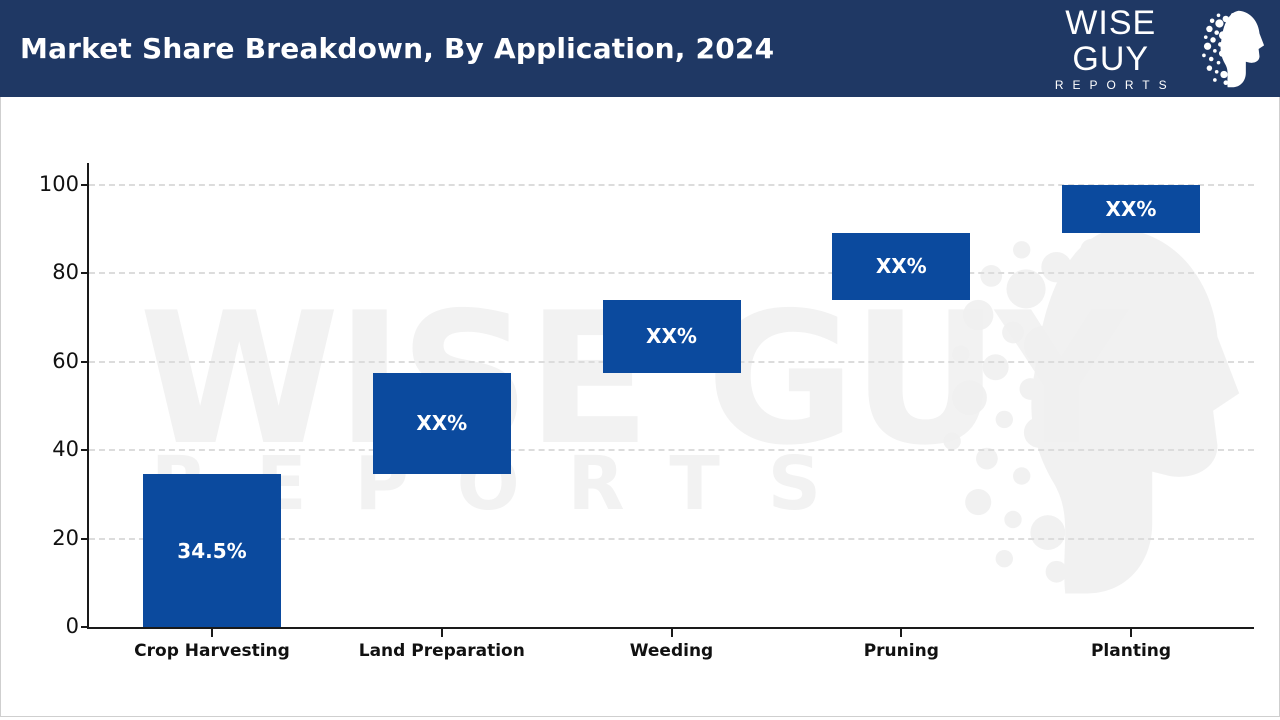  I want to click on logo-wordmark: WISE GUY REPORTS, so click(1110, 48).